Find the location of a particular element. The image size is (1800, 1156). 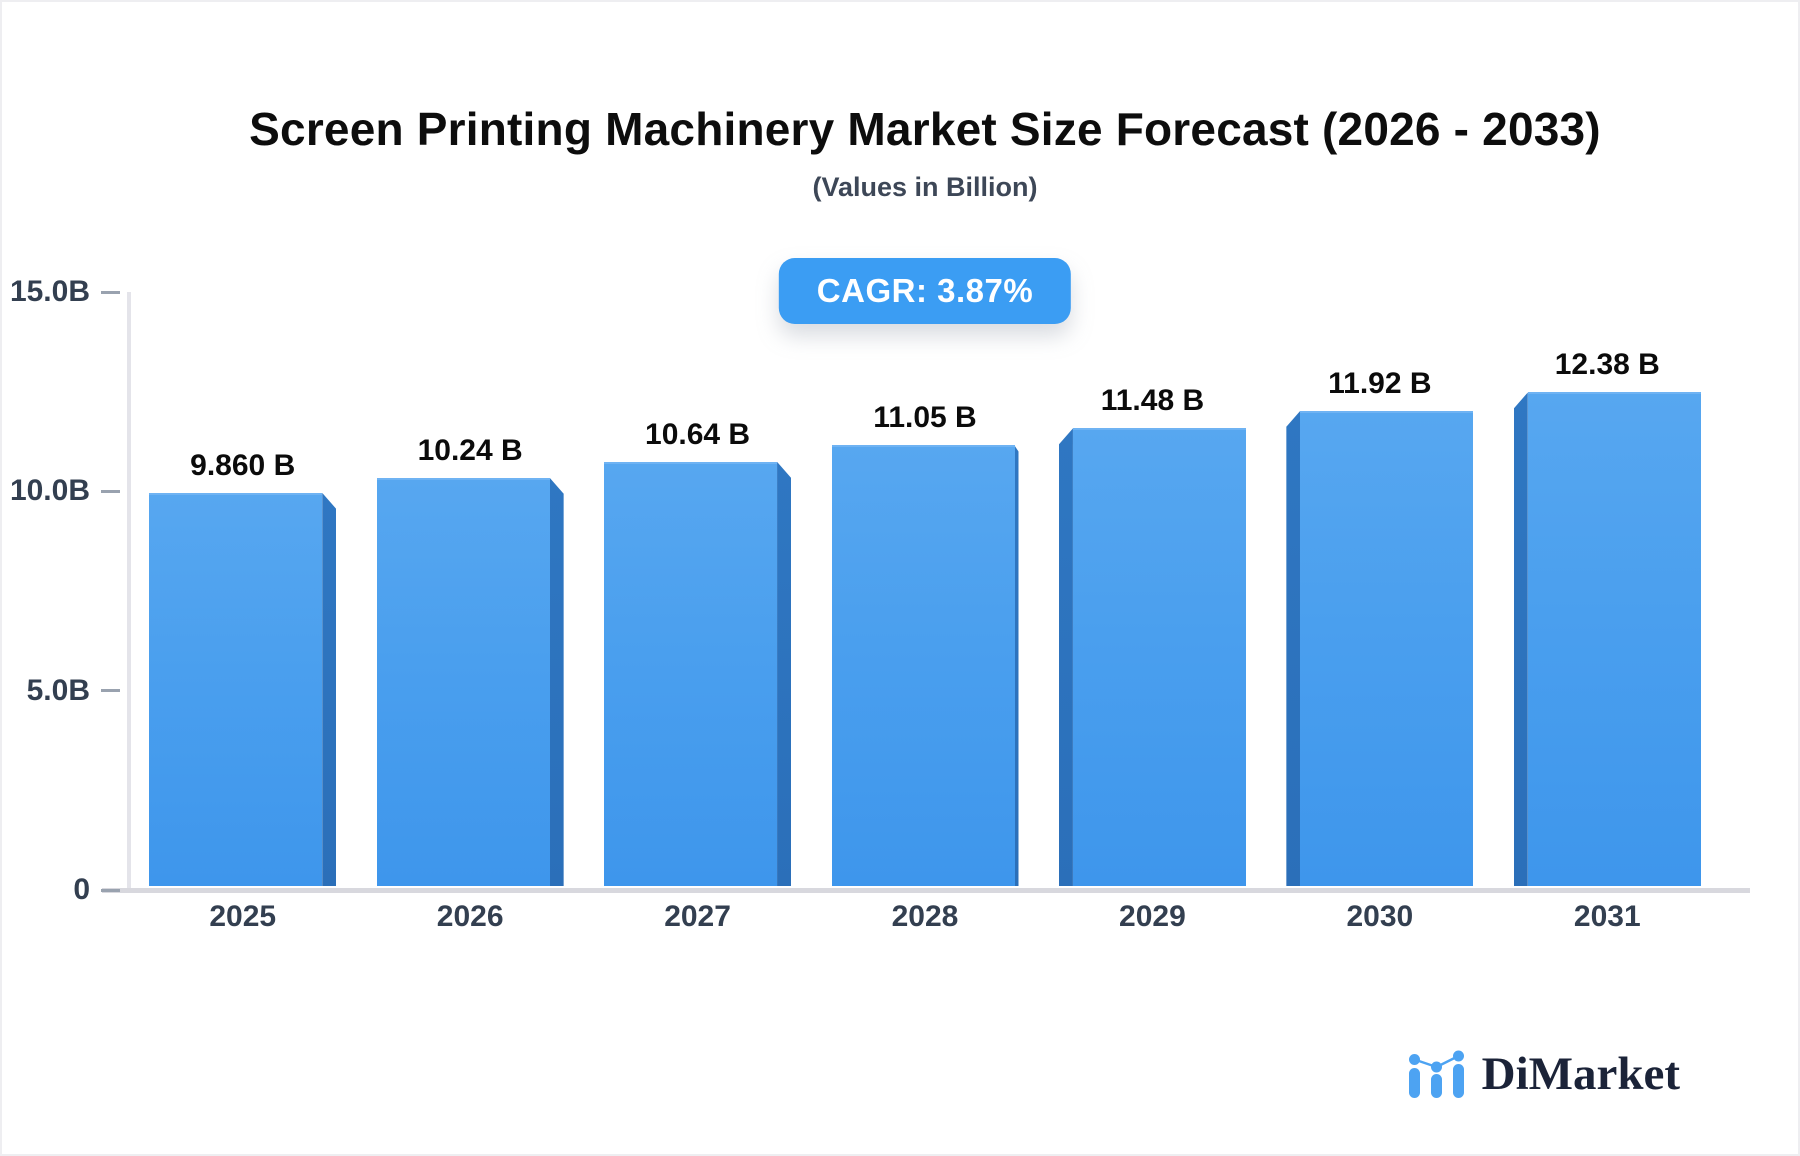

bar-value-label: 12.38 B is located at coordinates (1607, 365).